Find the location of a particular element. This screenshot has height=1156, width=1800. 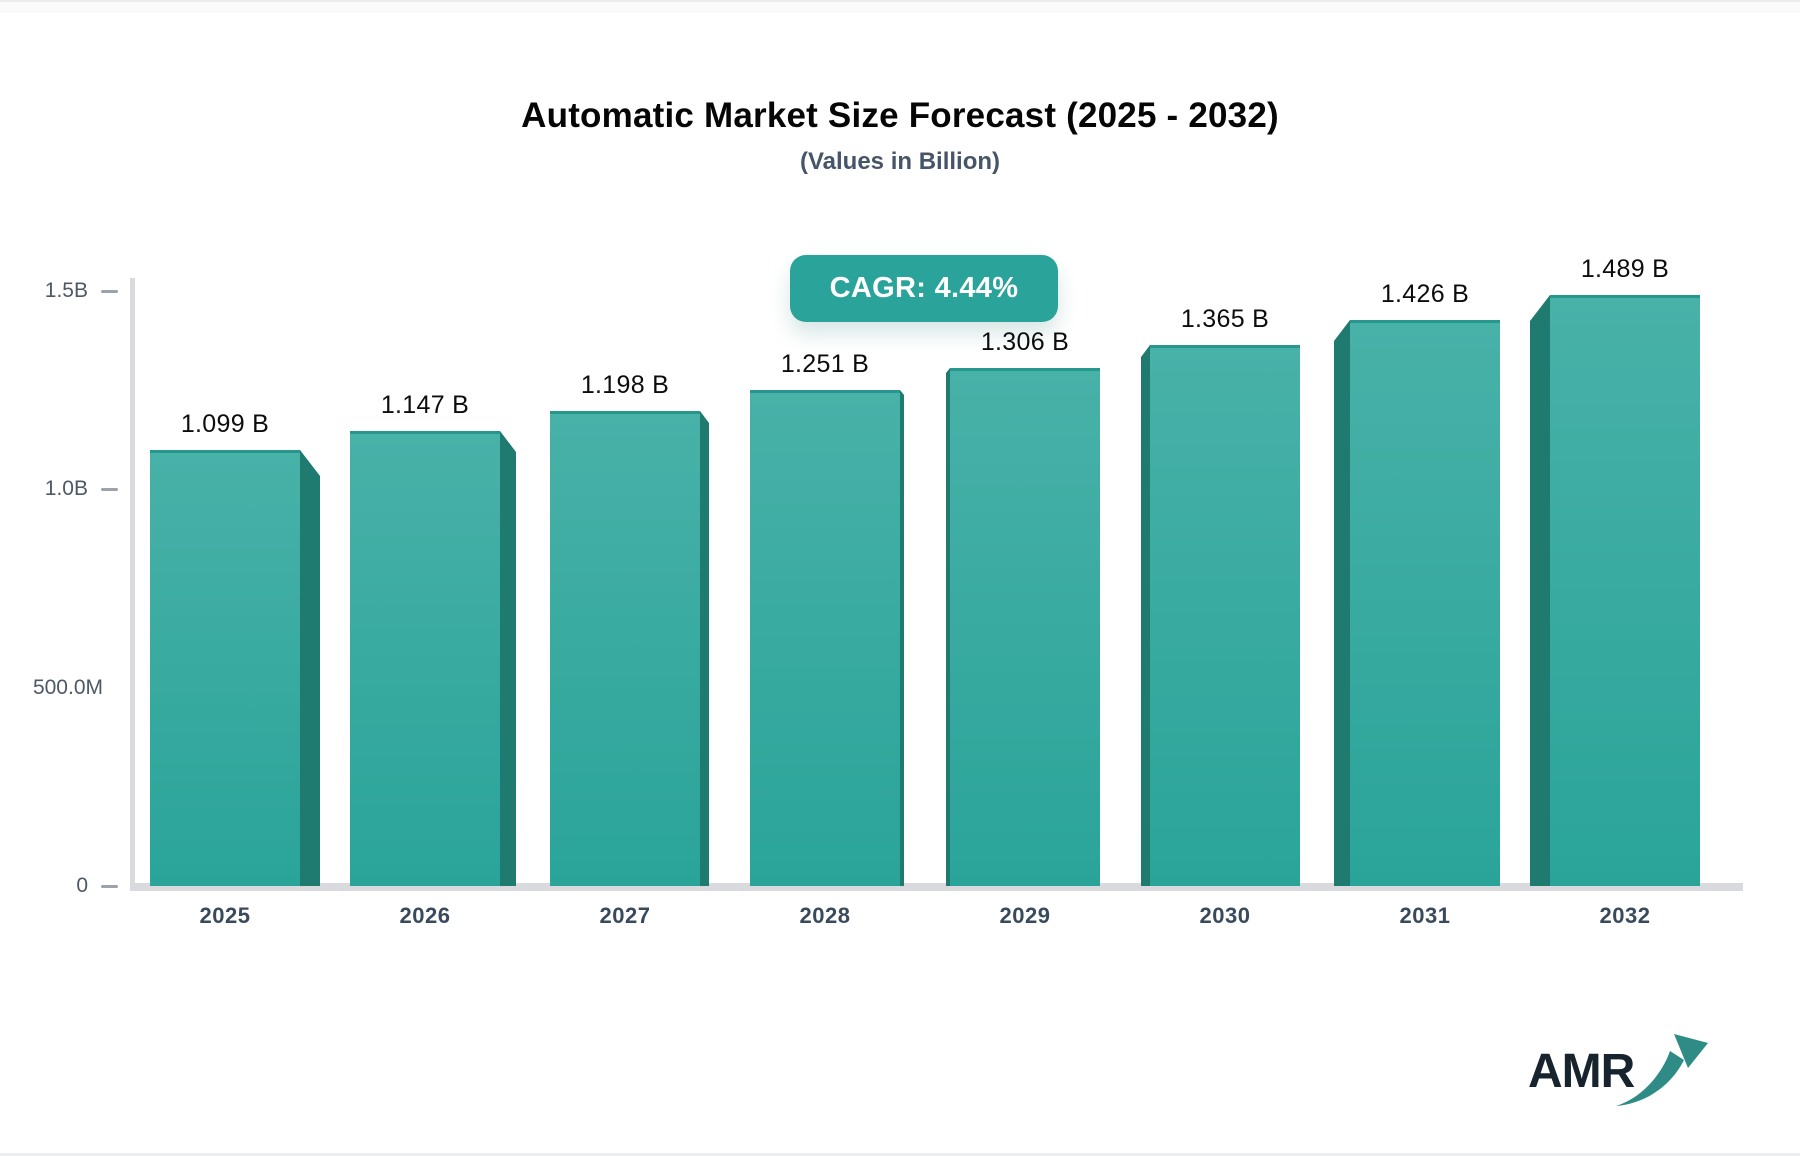

y-axis-row: 1.5B is located at coordinates (59, 291).